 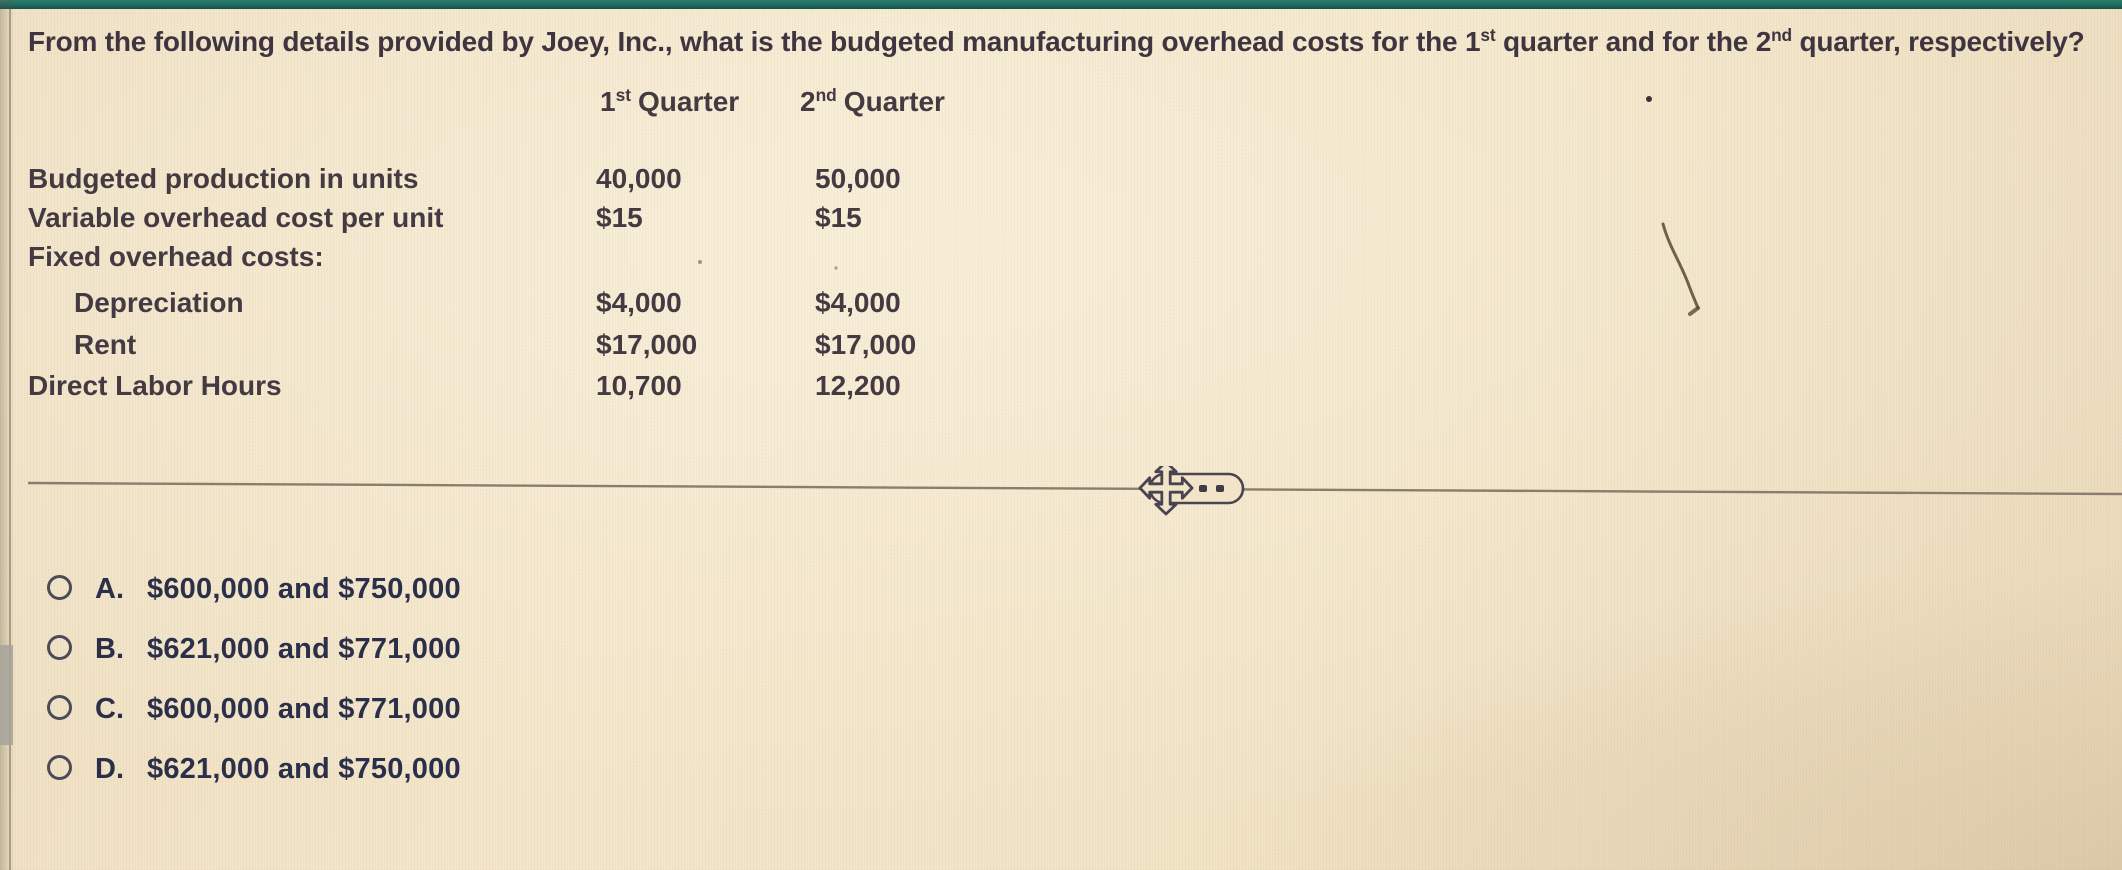 What do you see at coordinates (105, 344) in the screenshot?
I see `row-label: Rent` at bounding box center [105, 344].